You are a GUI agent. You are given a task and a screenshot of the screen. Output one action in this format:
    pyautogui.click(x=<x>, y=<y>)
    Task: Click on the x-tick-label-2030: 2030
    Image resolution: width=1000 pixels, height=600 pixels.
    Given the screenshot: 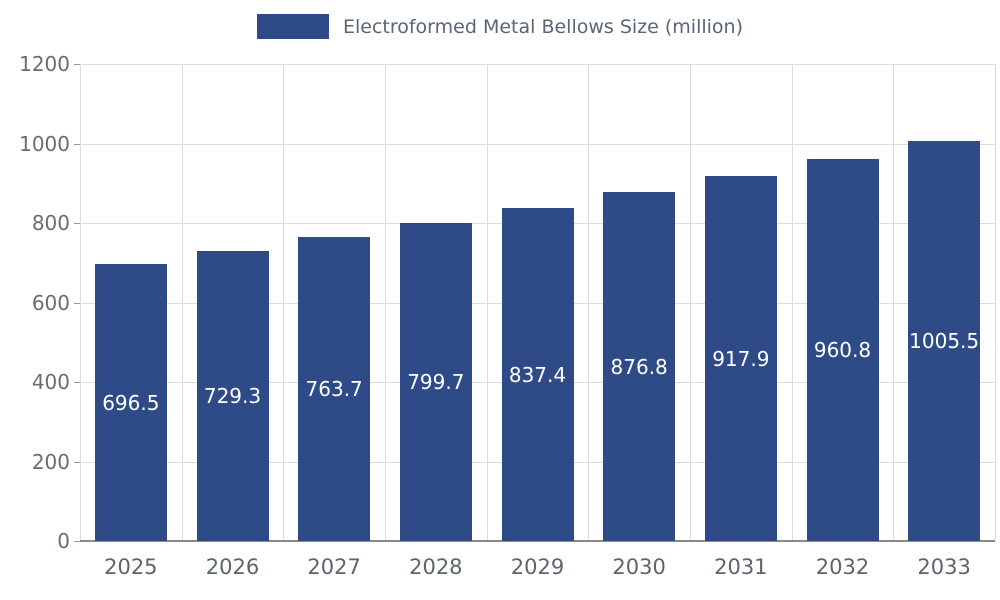 What is the action you would take?
    pyautogui.click(x=639, y=567)
    